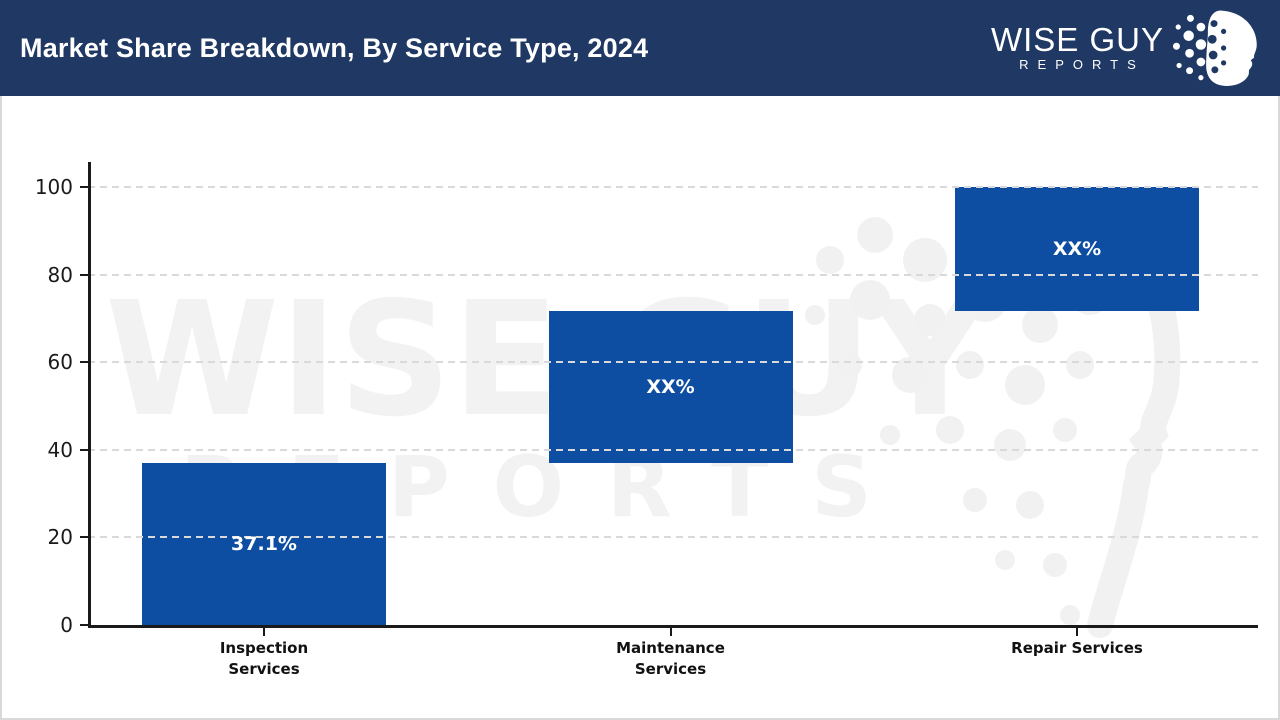  I want to click on bar-label-0: 37.1%, so click(264, 543).